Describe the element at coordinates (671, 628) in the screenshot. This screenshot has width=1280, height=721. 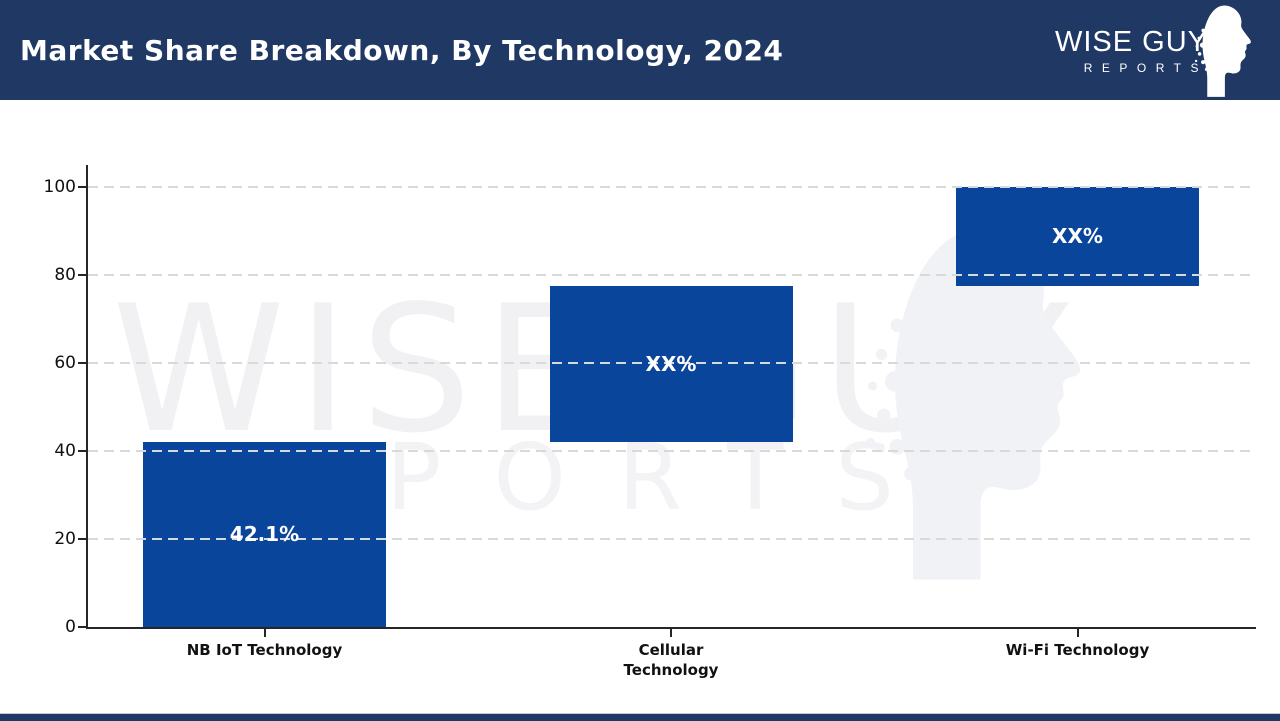
I see `x-axis-line` at that location.